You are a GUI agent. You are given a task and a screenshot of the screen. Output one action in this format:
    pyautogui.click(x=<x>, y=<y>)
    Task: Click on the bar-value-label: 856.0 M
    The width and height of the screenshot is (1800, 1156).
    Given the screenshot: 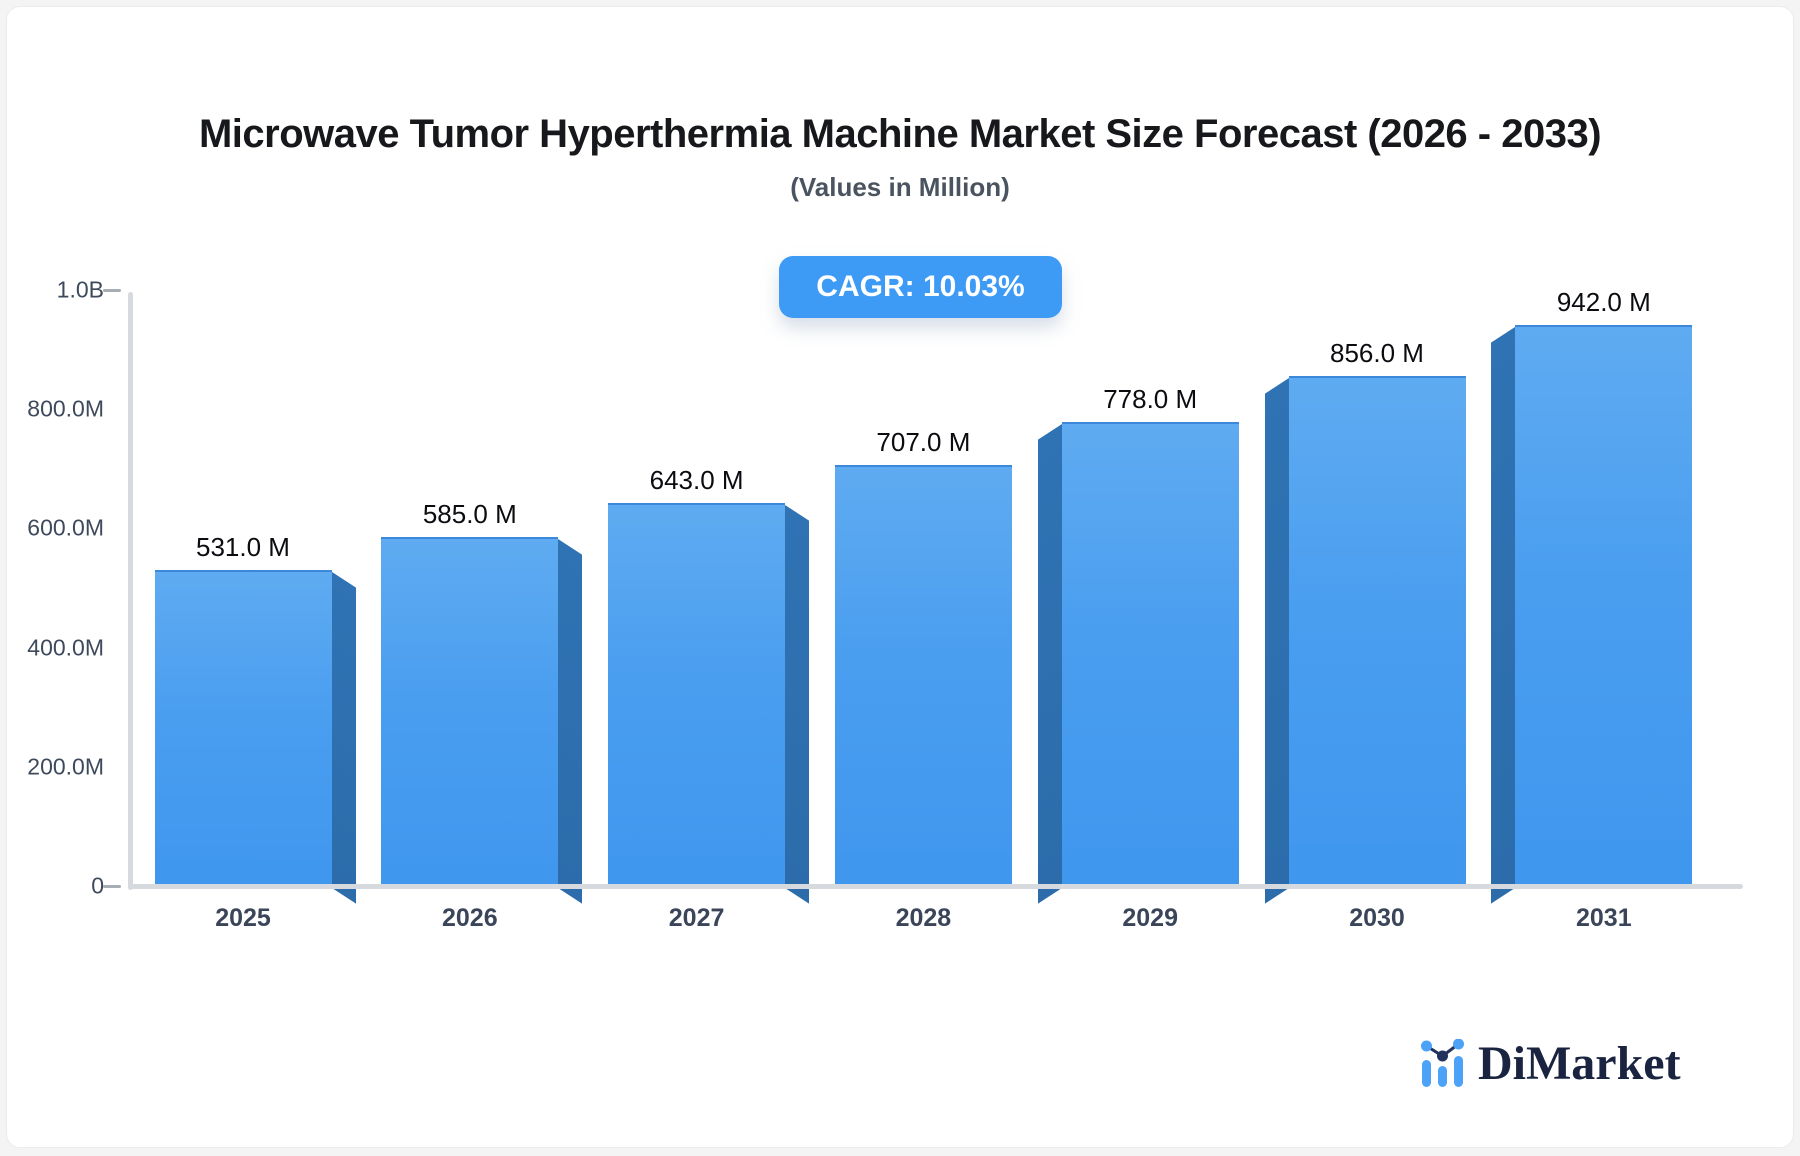 What is the action you would take?
    pyautogui.click(x=1377, y=353)
    